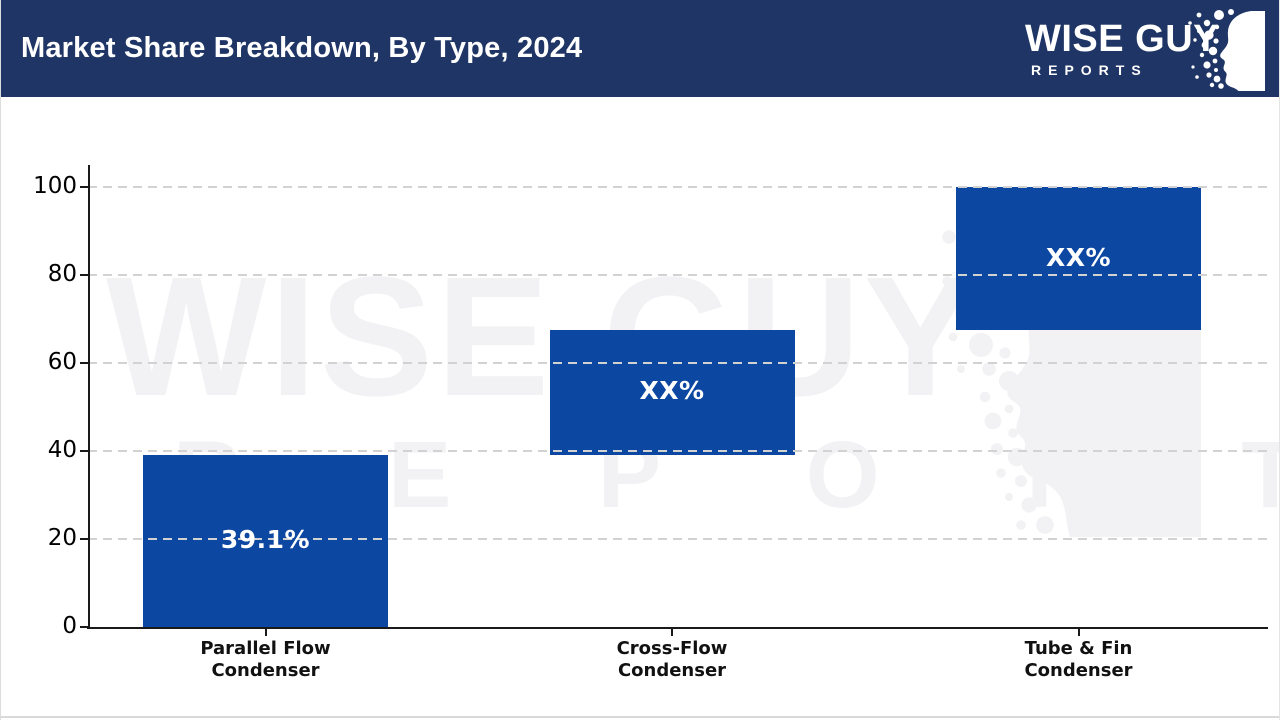 The height and width of the screenshot is (720, 1280). Describe the element at coordinates (672, 659) in the screenshot. I see `category-label: Cross-Flow Condenser` at that location.